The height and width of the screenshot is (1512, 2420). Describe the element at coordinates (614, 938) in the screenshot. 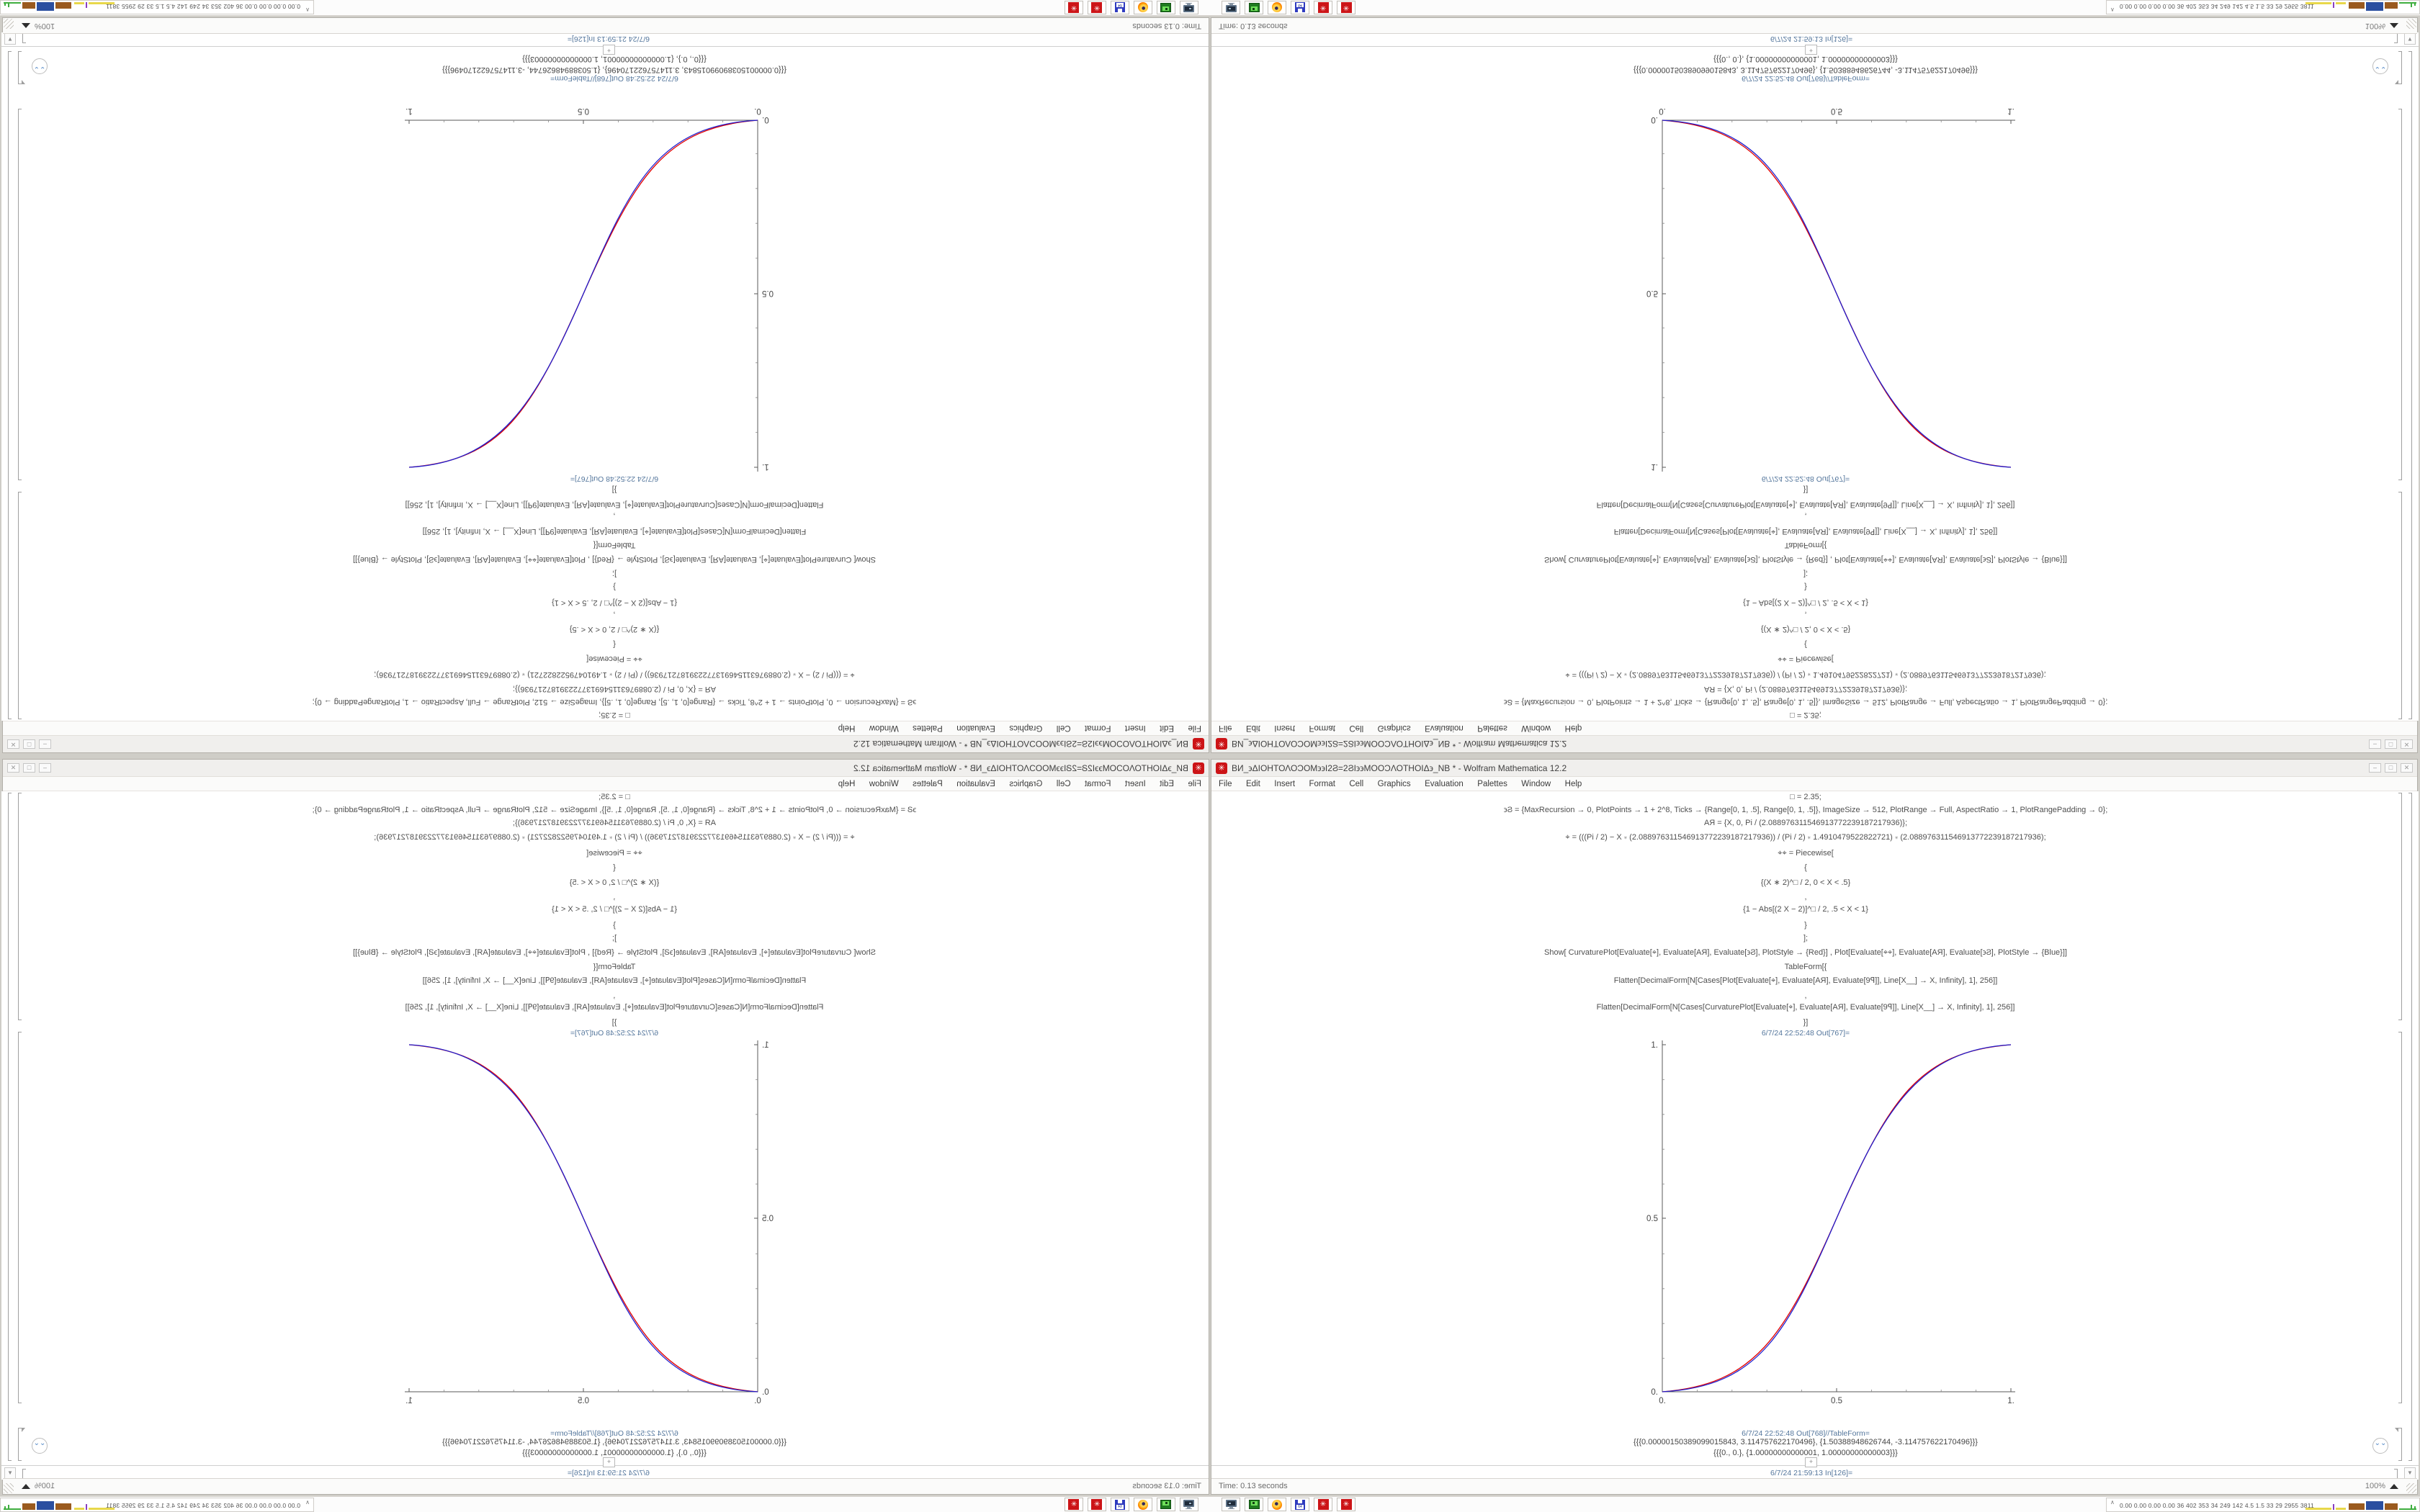

I see `code-line: ];` at that location.